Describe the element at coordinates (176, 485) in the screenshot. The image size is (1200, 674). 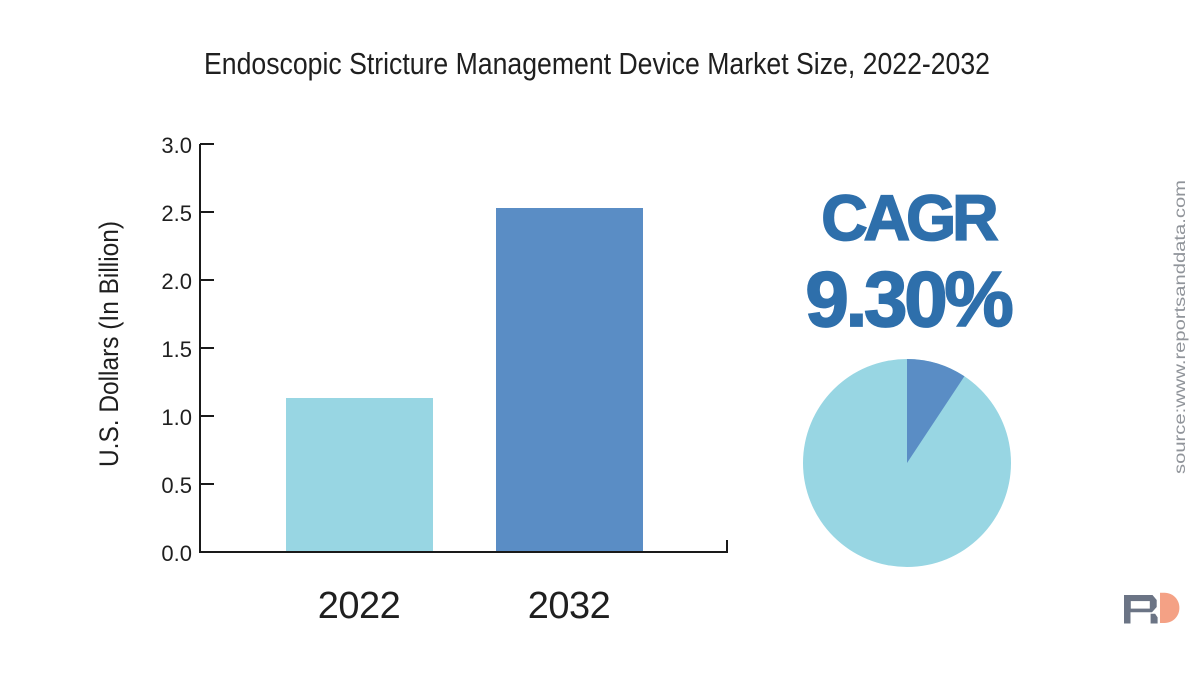
I see `svg-text: 0.5` at that location.